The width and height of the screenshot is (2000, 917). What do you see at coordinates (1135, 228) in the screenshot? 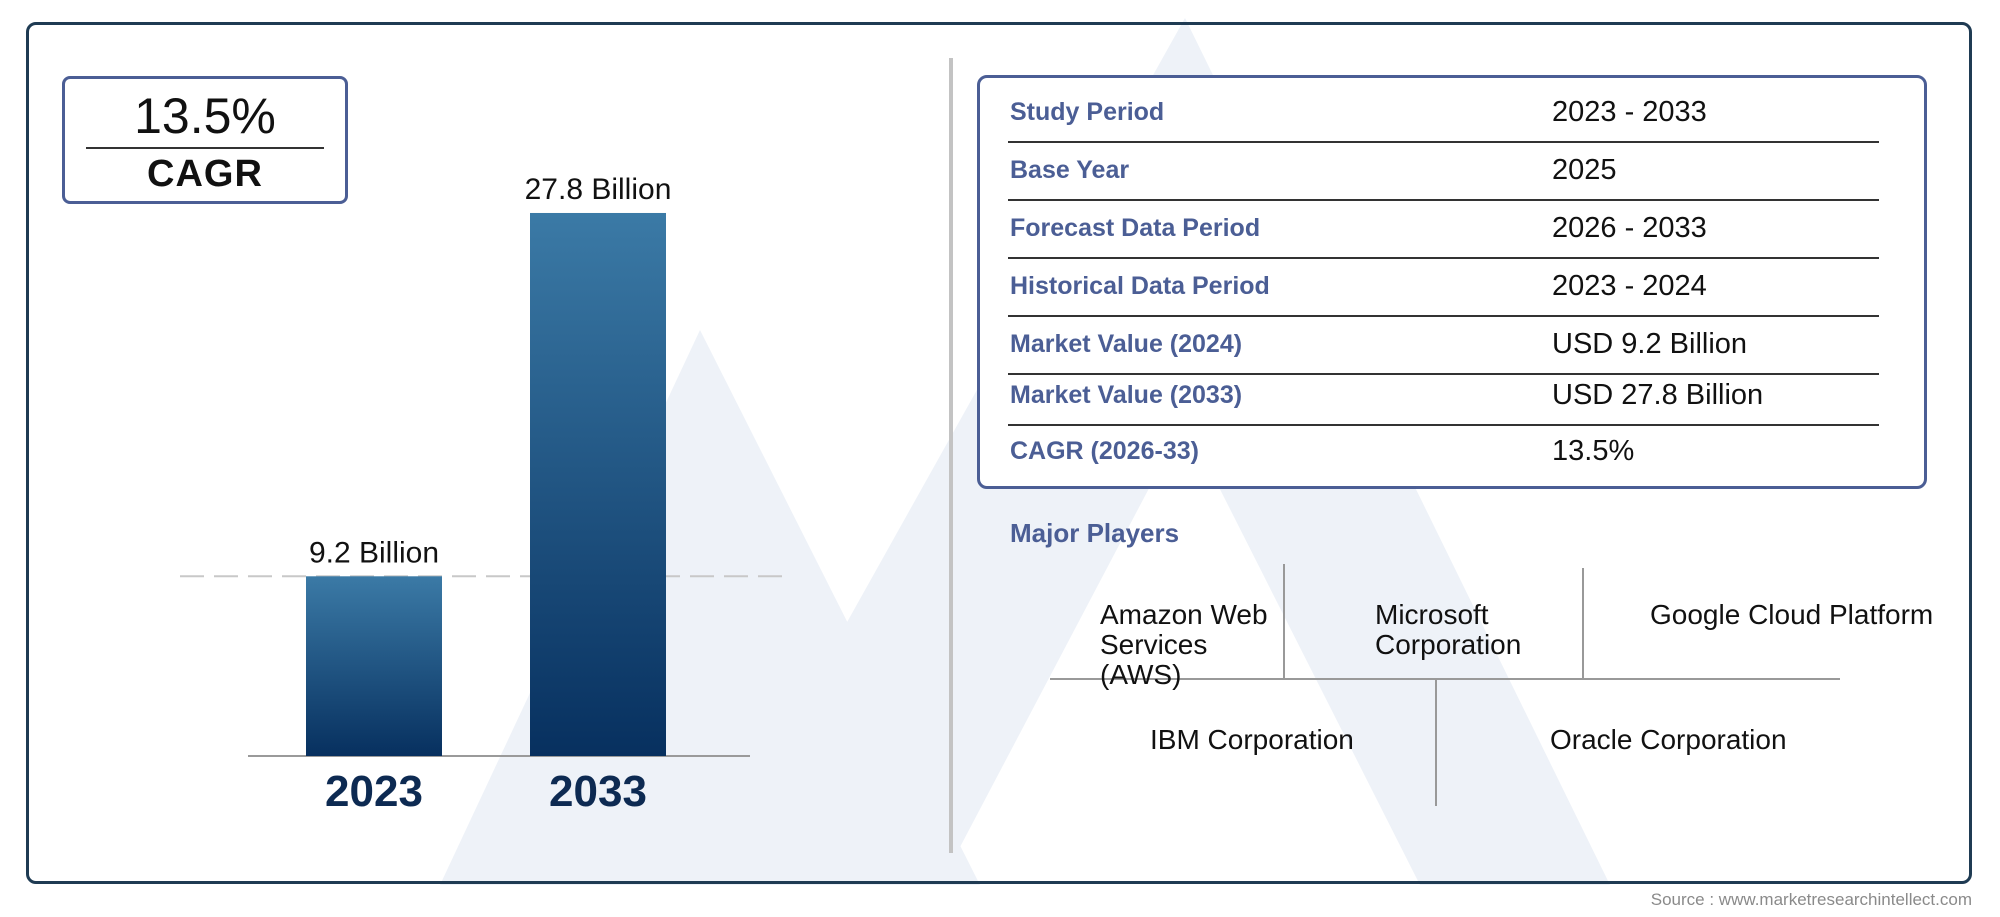
I see `info-label: Forecast Data Period` at bounding box center [1135, 228].